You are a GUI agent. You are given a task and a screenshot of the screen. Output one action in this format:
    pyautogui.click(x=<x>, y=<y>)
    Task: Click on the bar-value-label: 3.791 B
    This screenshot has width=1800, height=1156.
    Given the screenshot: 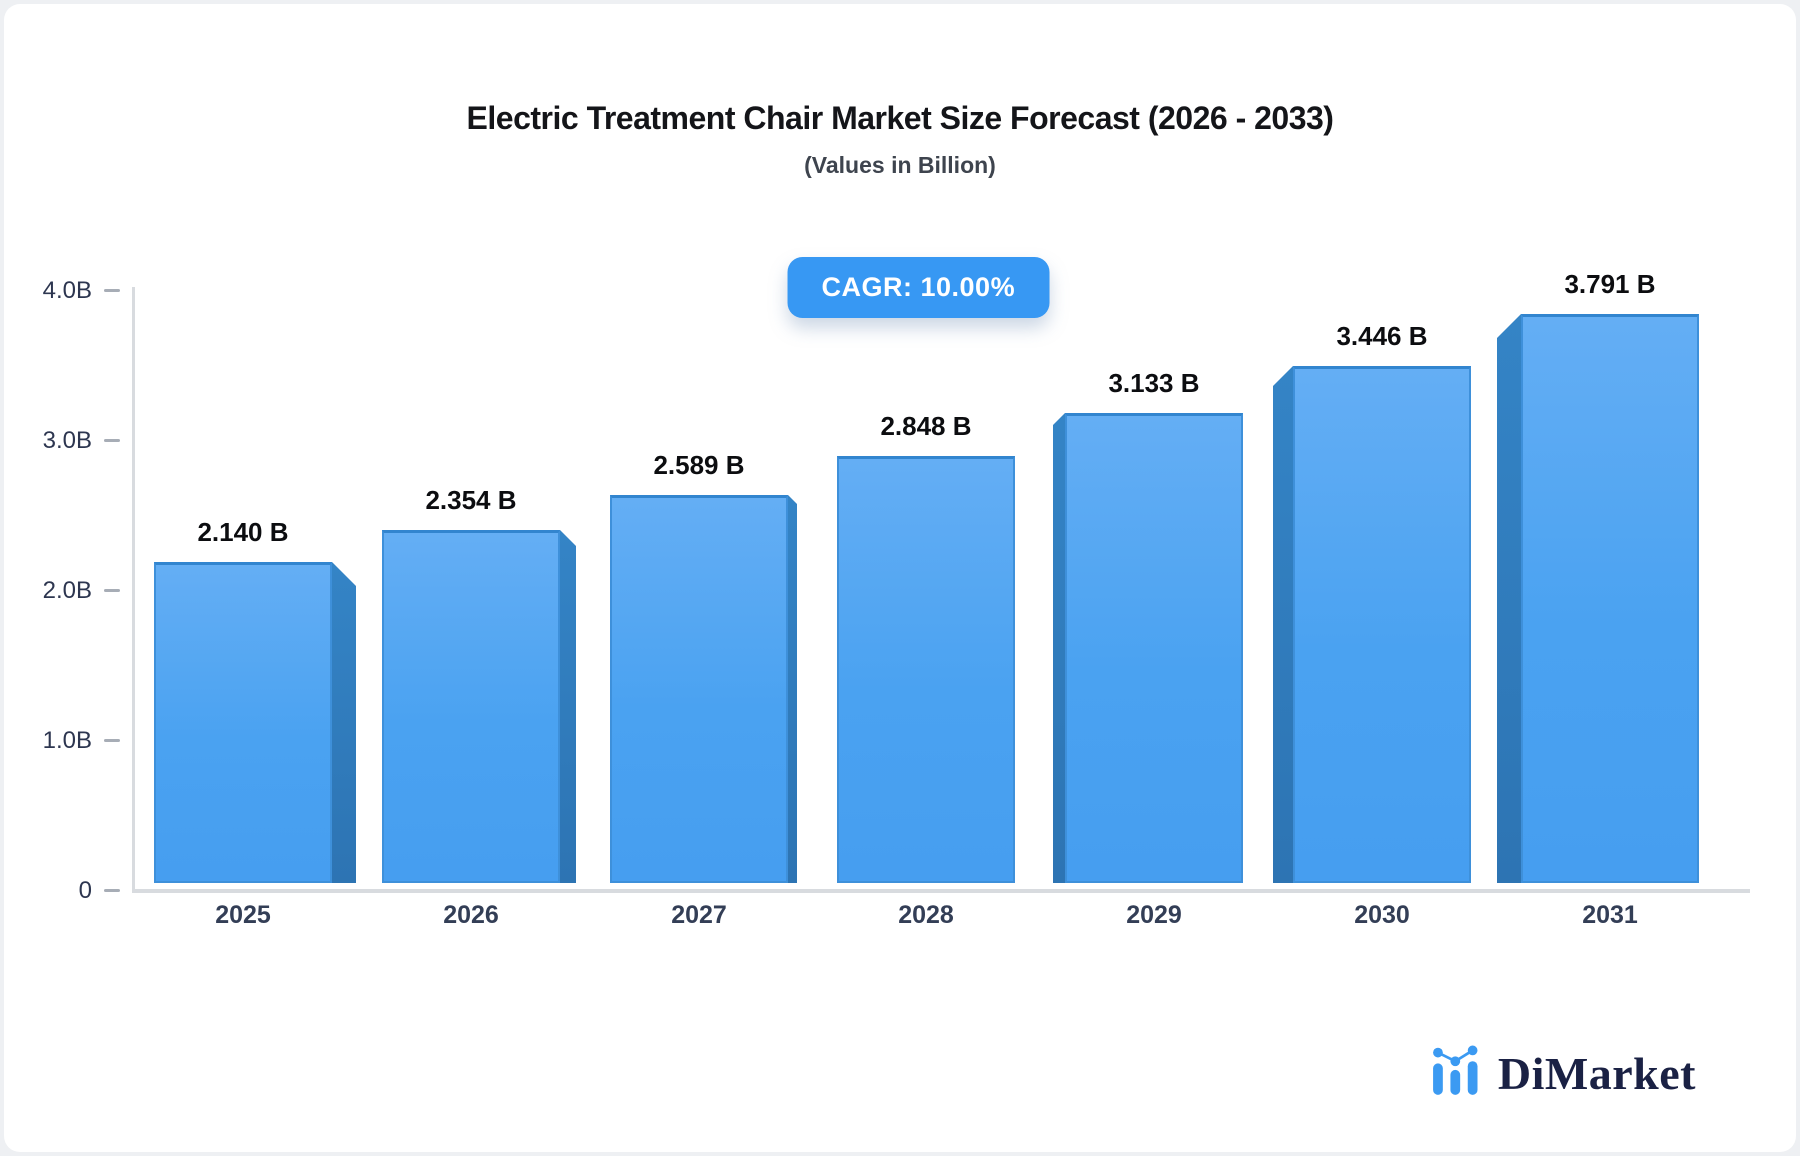 What is the action you would take?
    pyautogui.click(x=1610, y=284)
    